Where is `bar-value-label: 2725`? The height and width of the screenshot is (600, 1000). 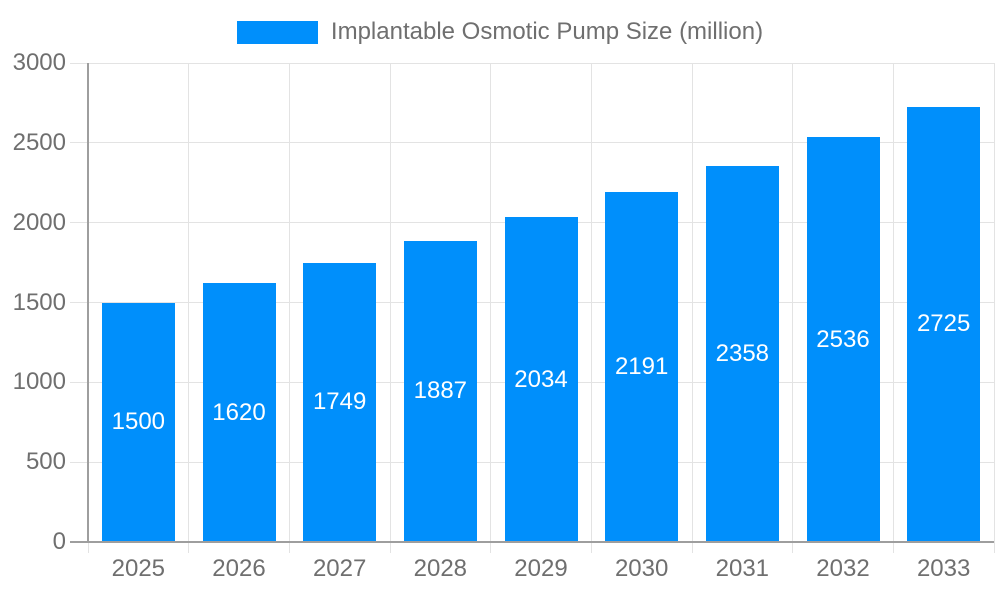
bar-value-label: 2725 is located at coordinates (943, 324).